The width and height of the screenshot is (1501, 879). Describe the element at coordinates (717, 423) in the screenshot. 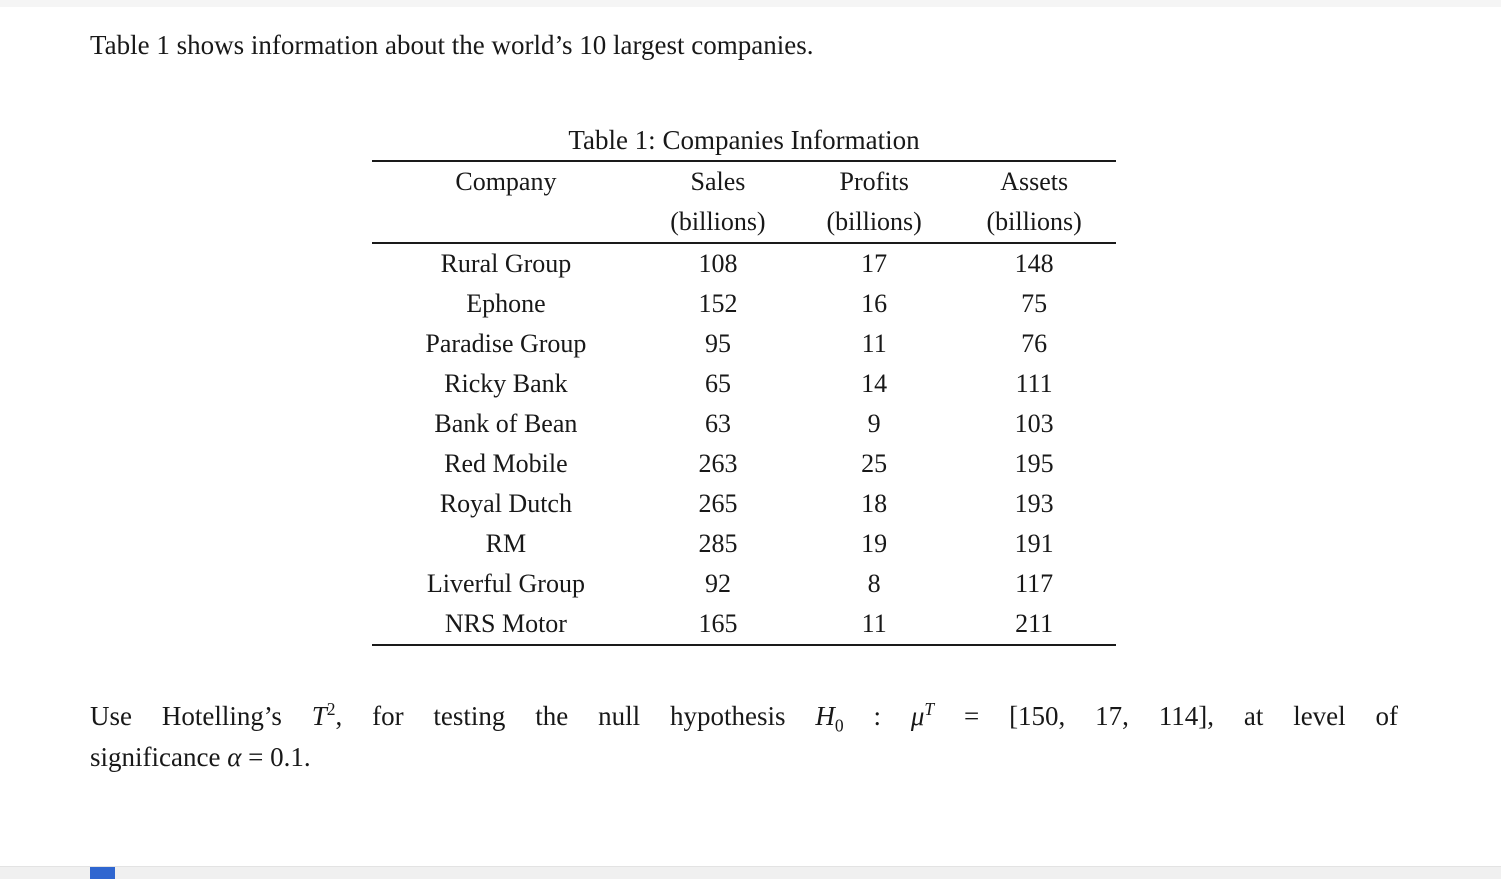

I see `cell-sales: 63` at that location.